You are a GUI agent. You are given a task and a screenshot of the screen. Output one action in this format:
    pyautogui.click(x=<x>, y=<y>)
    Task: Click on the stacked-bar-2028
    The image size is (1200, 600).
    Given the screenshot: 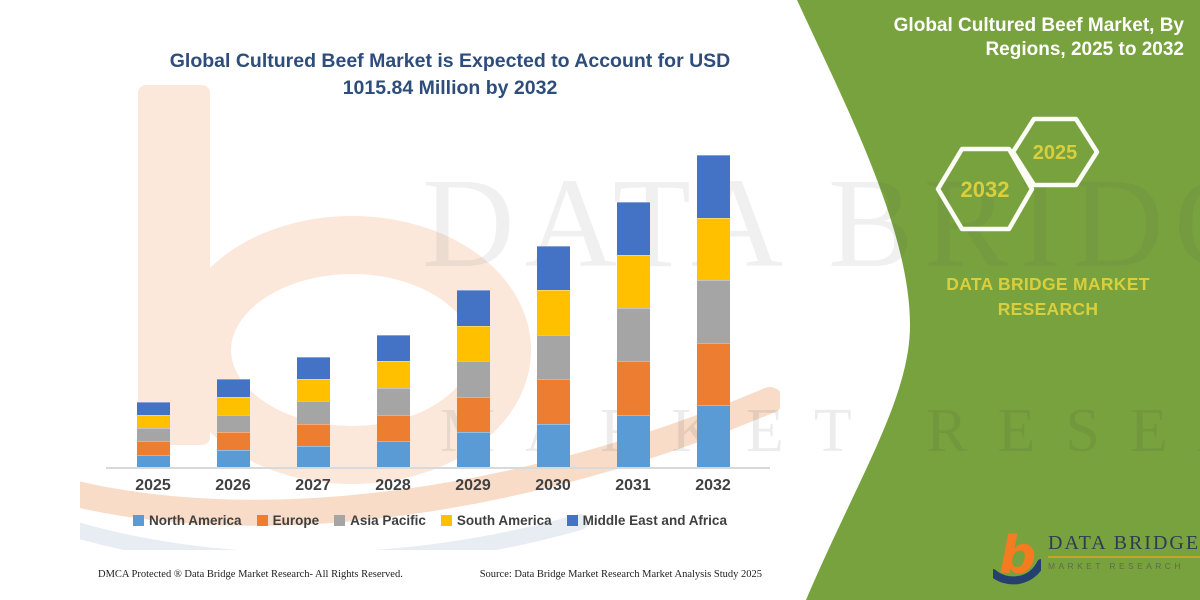 What is the action you would take?
    pyautogui.click(x=393, y=401)
    